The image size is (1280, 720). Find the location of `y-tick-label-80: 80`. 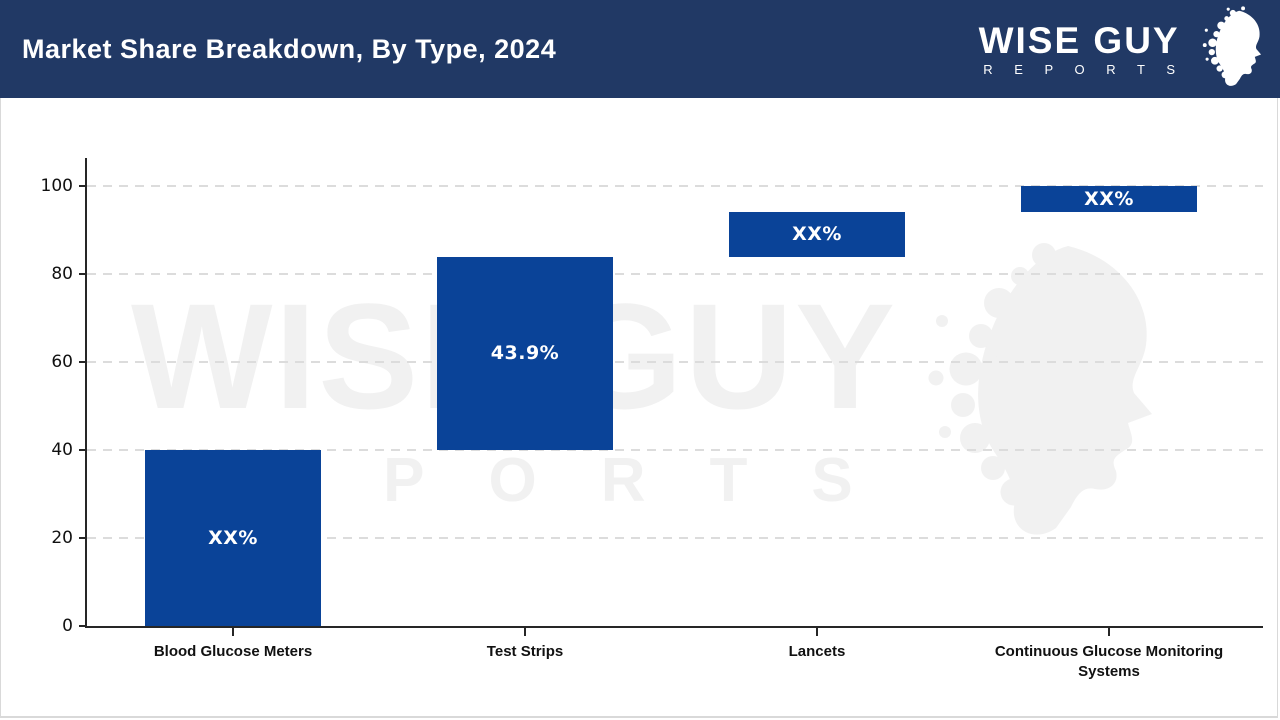

y-tick-label-80: 80 is located at coordinates (62, 274).